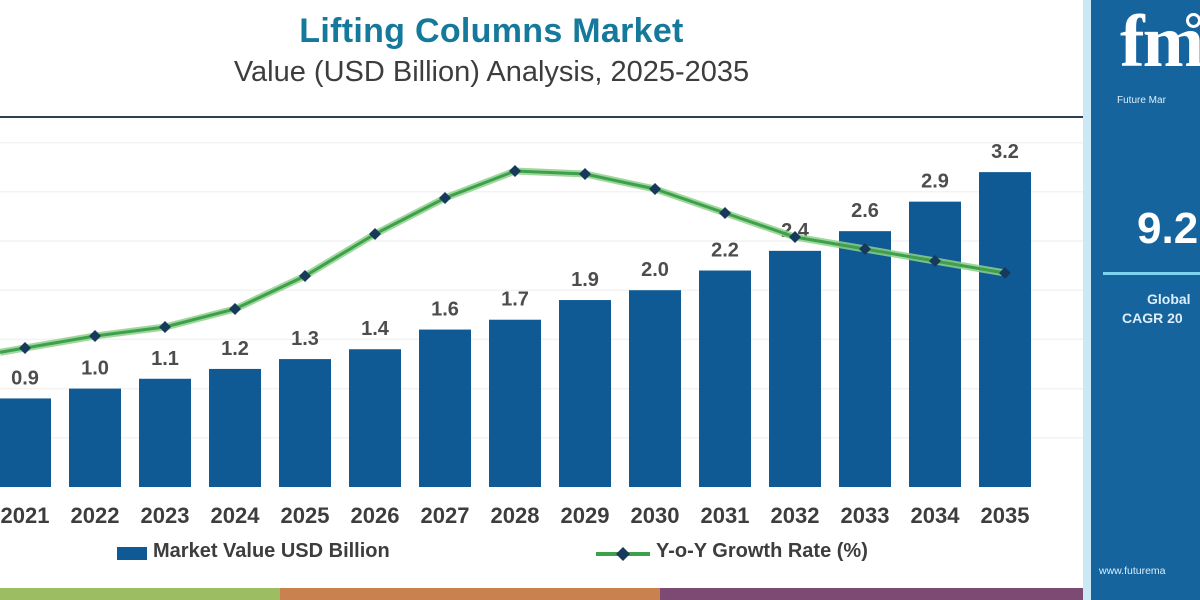 The width and height of the screenshot is (1200, 600). Describe the element at coordinates (515, 403) in the screenshot. I see `bar-2028` at that location.